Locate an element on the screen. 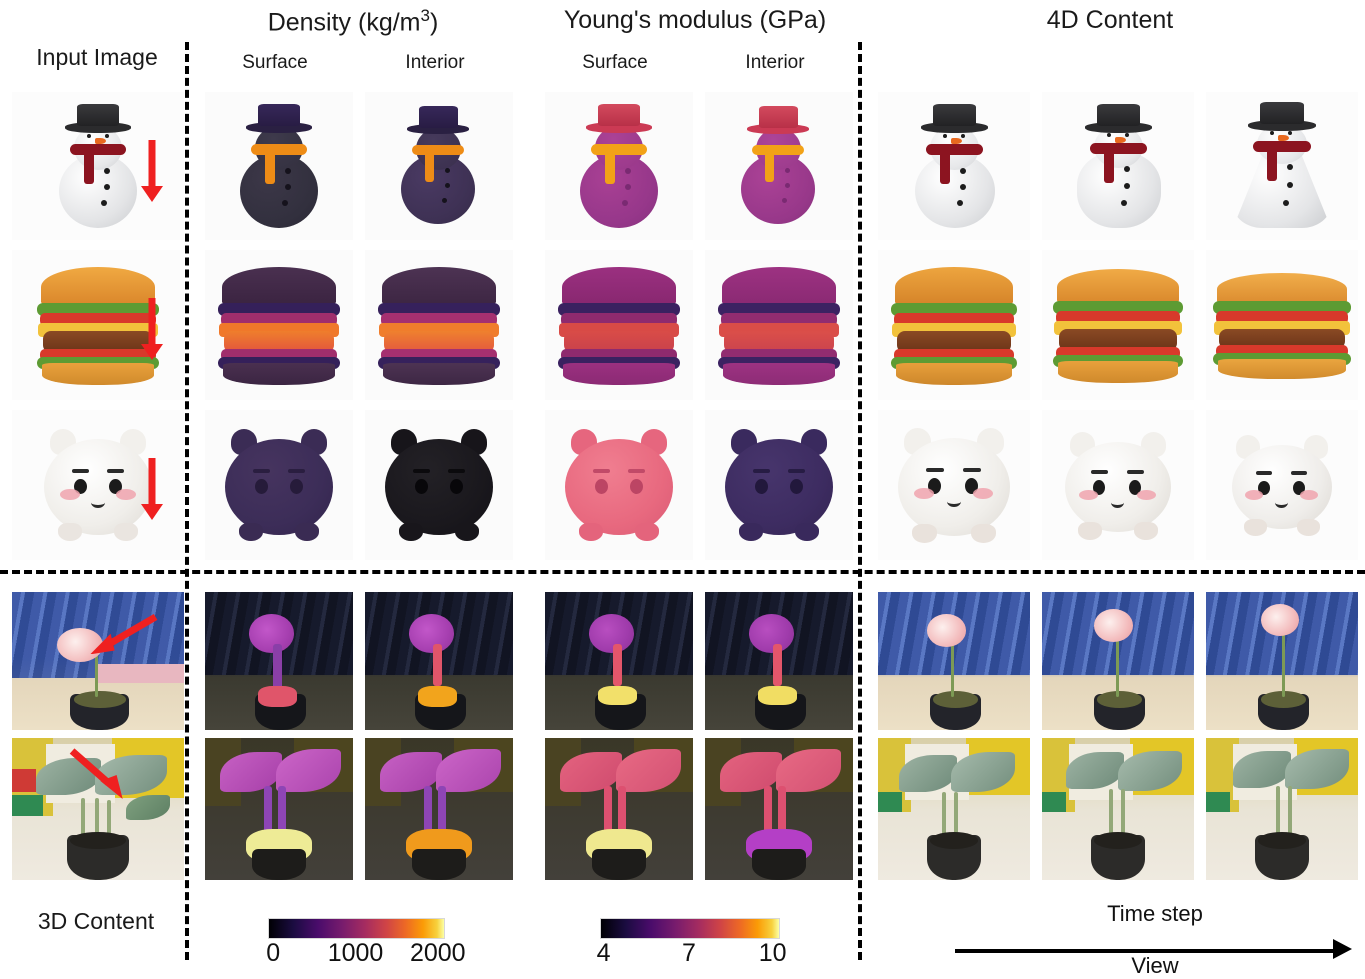  cell-flower-density-interior is located at coordinates (439, 661).